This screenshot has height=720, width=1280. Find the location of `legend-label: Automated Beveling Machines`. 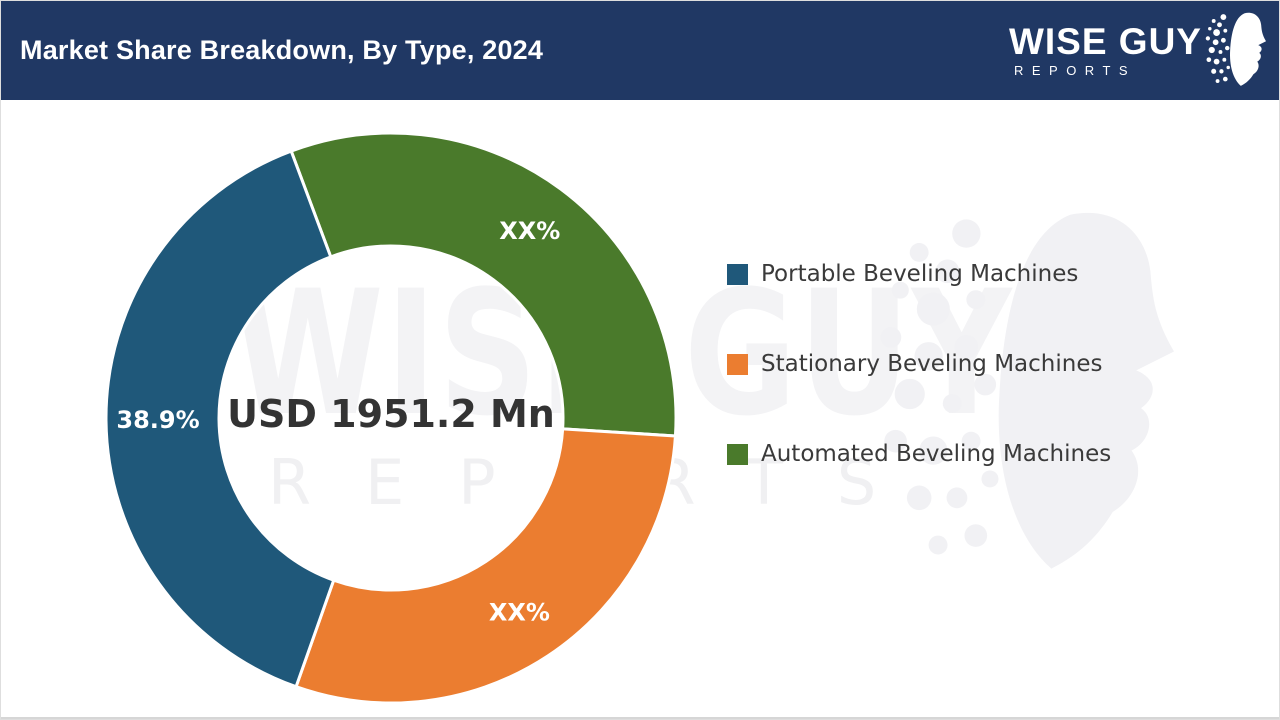

legend-label: Automated Beveling Machines is located at coordinates (936, 454).